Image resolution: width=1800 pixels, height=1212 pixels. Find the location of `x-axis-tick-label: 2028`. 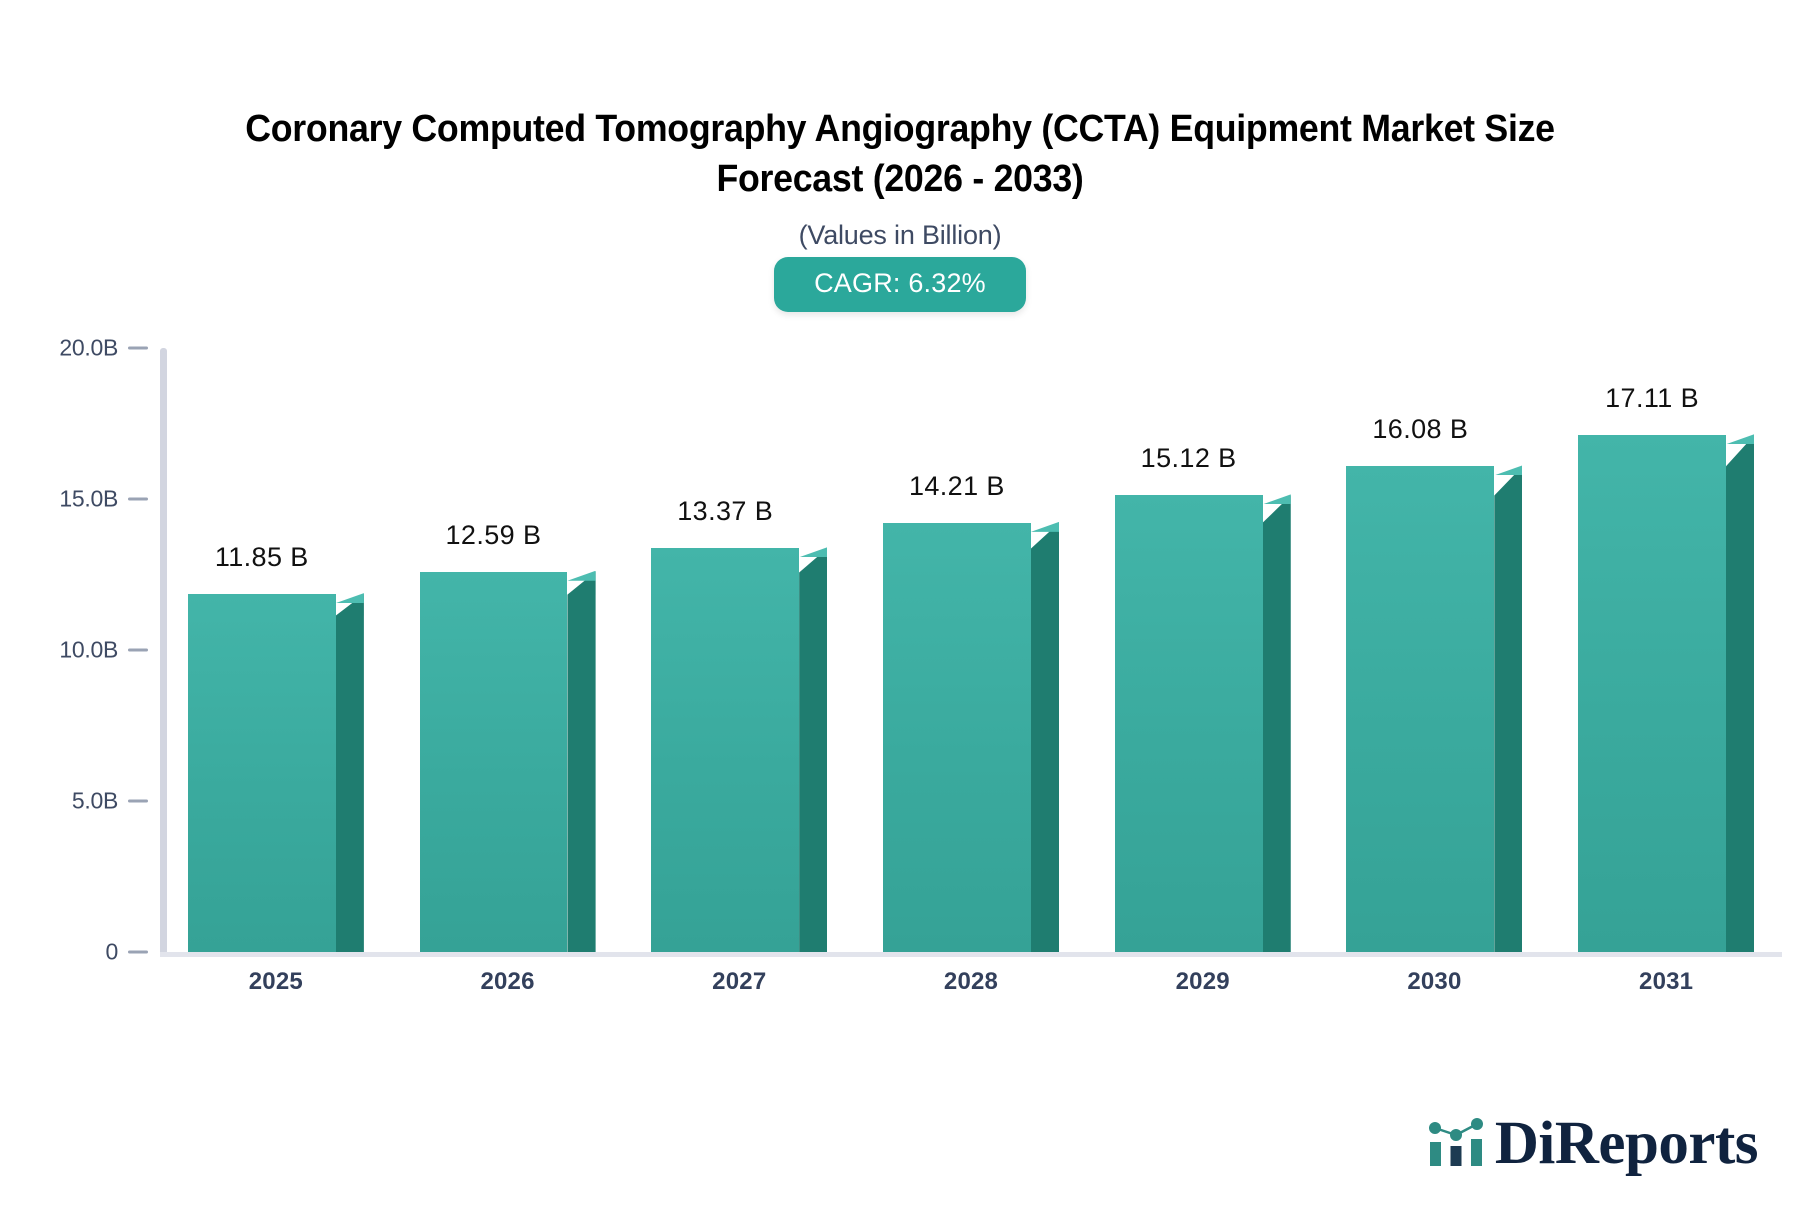

x-axis-tick-label: 2028 is located at coordinates (971, 981).